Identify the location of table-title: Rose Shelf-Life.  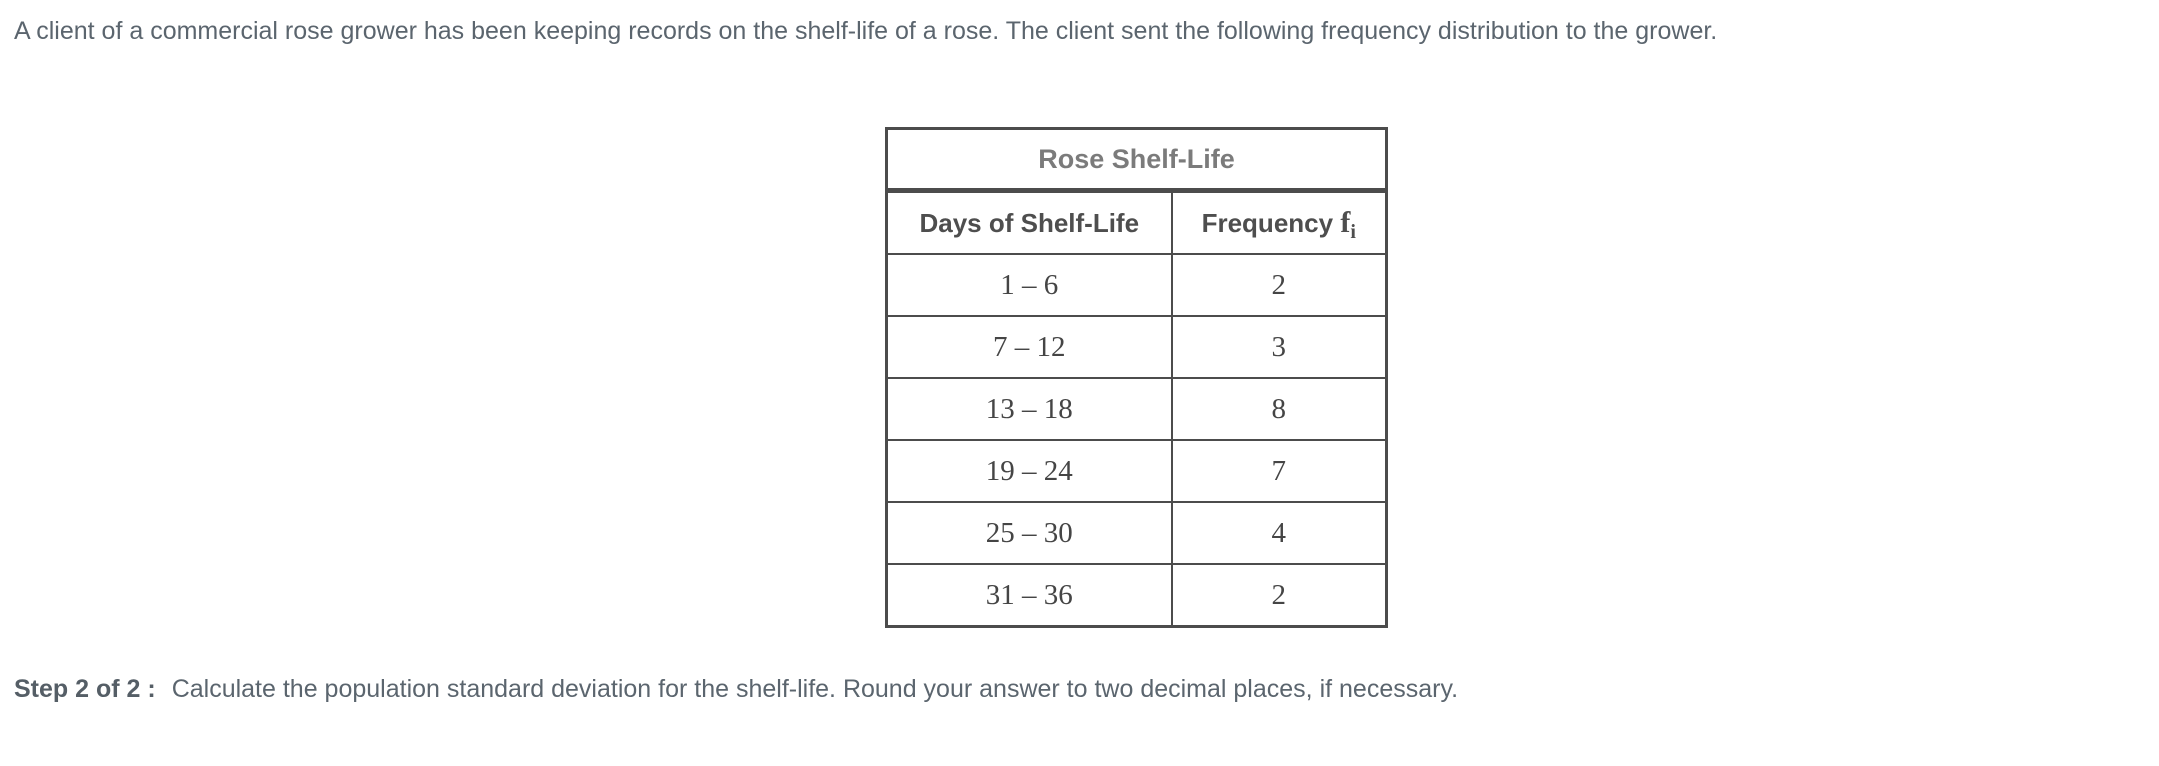
(1136, 160).